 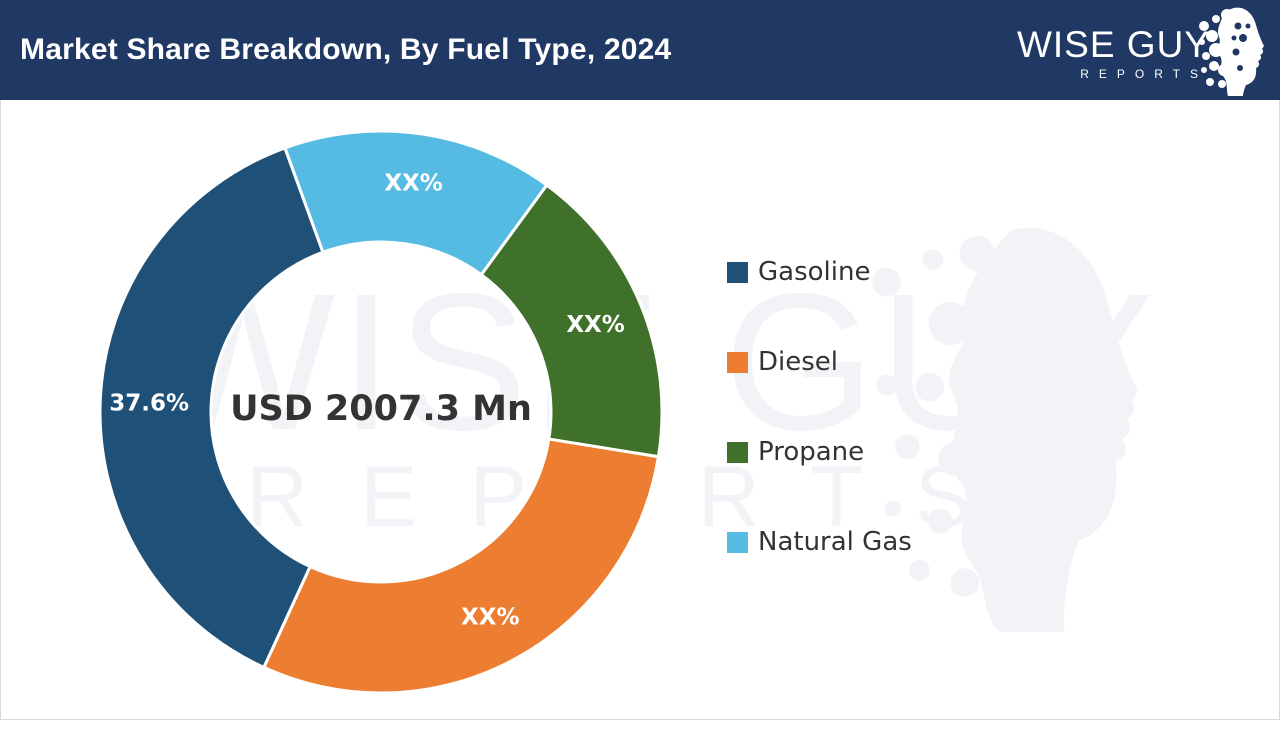 I want to click on chart-legend: Gasoline Diesel Propane Natural Gas, so click(x=819, y=438).